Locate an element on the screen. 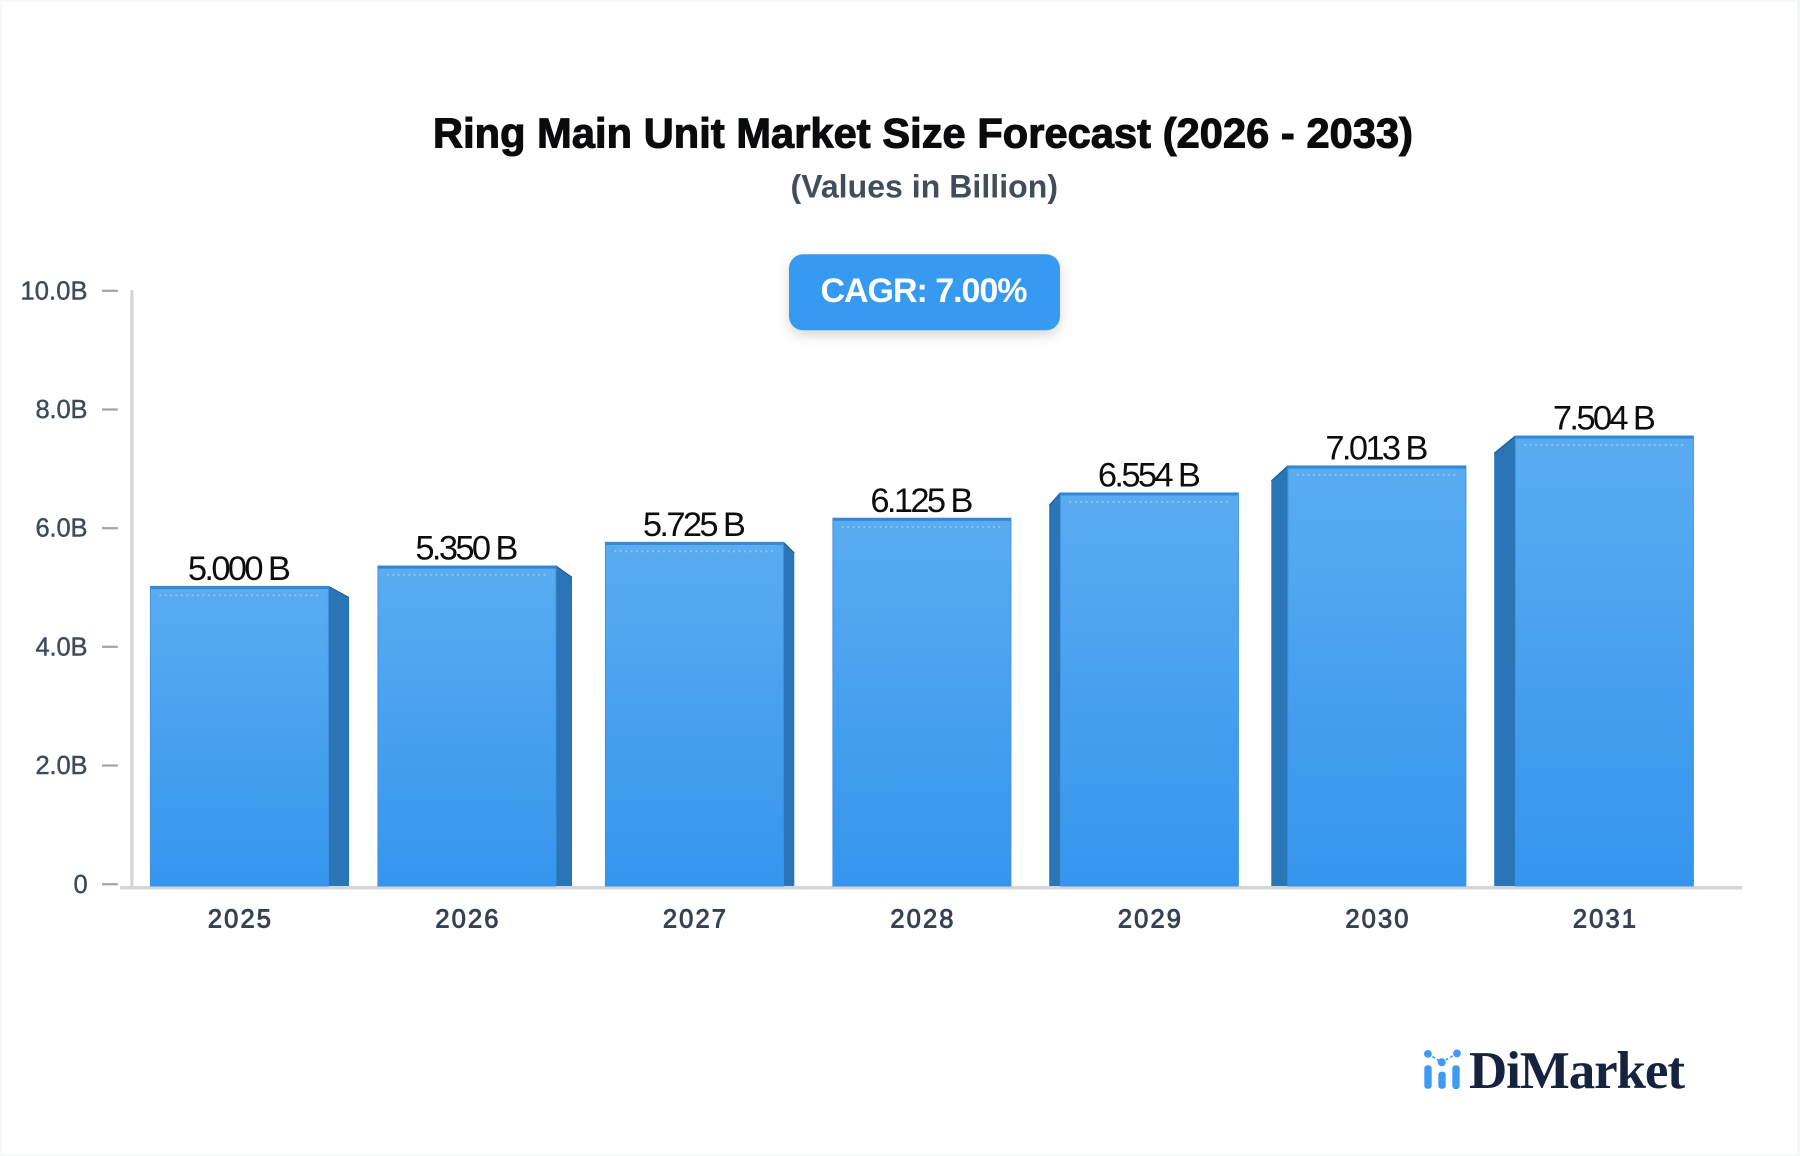 This screenshot has width=1800, height=1156. svg-text: 5.000 B is located at coordinates (239, 569).